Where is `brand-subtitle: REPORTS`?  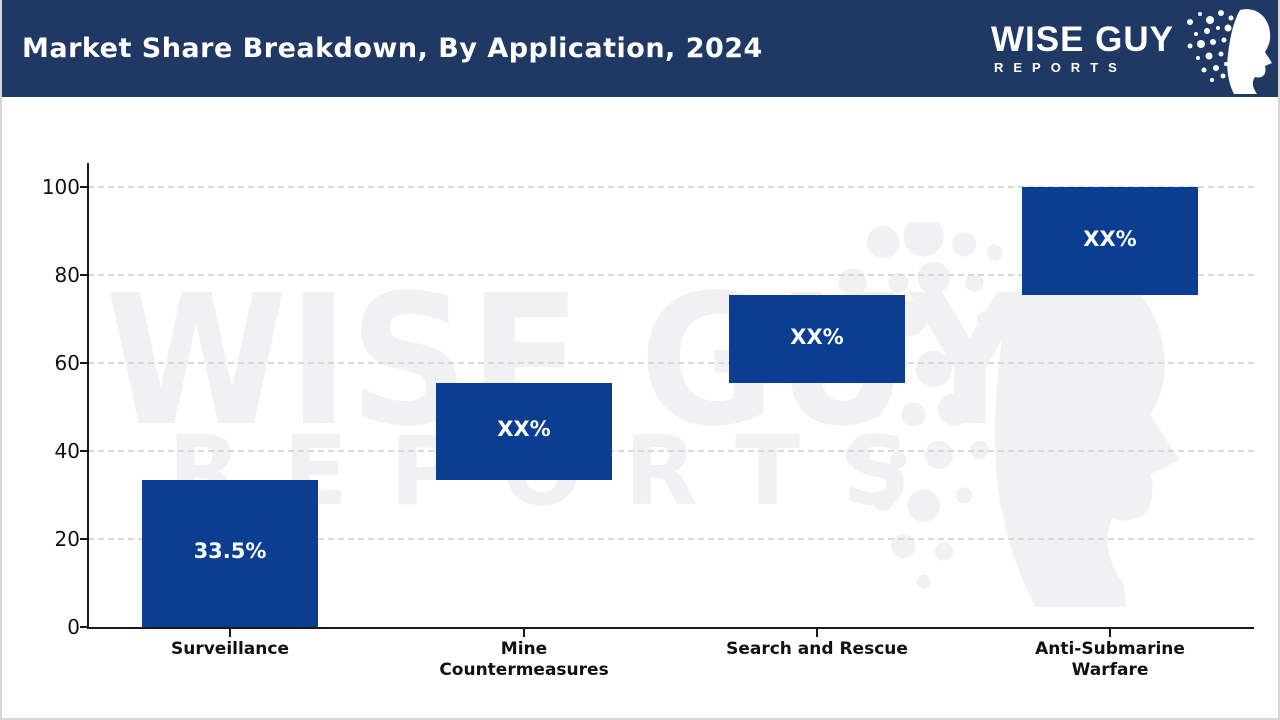
brand-subtitle: REPORTS is located at coordinates (1060, 67).